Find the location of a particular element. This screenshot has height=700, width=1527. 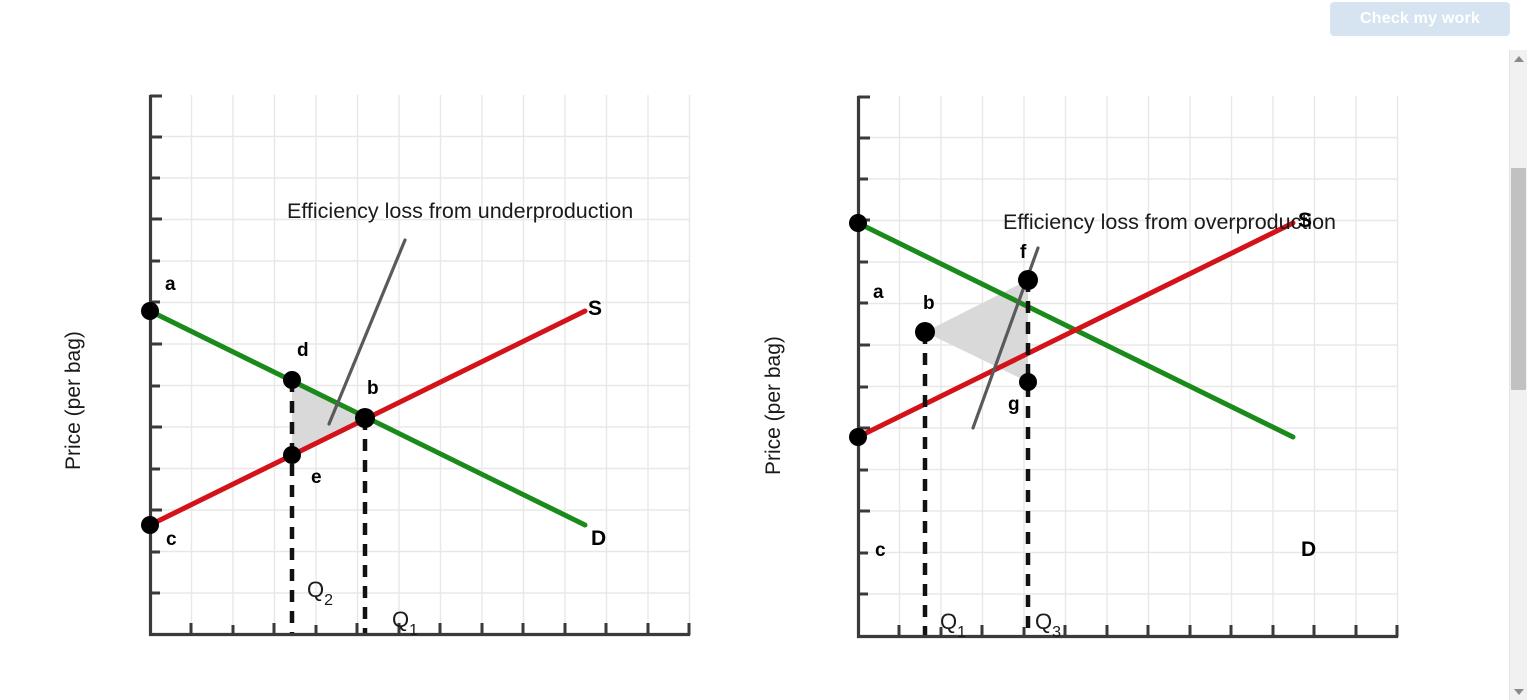

point-marker-d-left is located at coordinates (292, 380).